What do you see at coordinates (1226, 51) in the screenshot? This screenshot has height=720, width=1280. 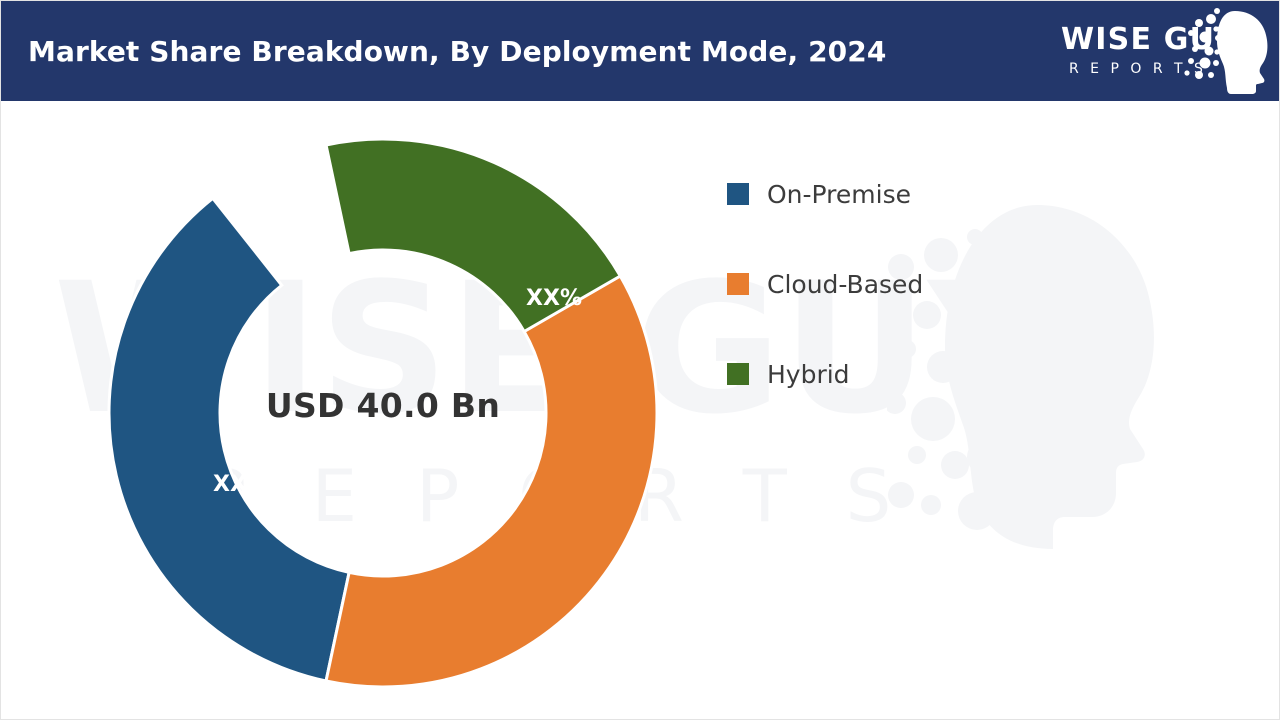 I see `logo-head-icon` at bounding box center [1226, 51].